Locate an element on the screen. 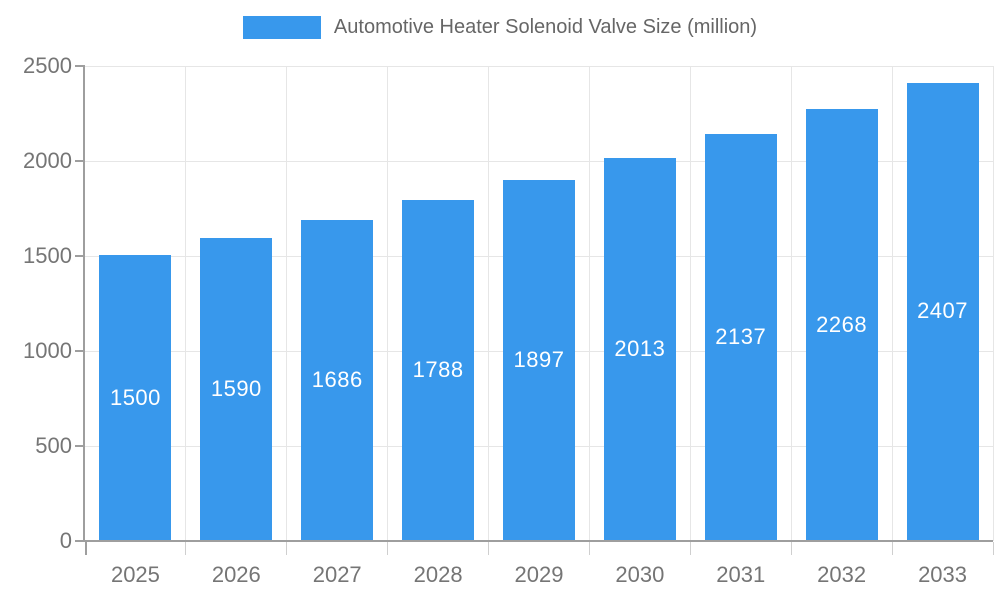  bar-2025: 1500 is located at coordinates (135, 397).